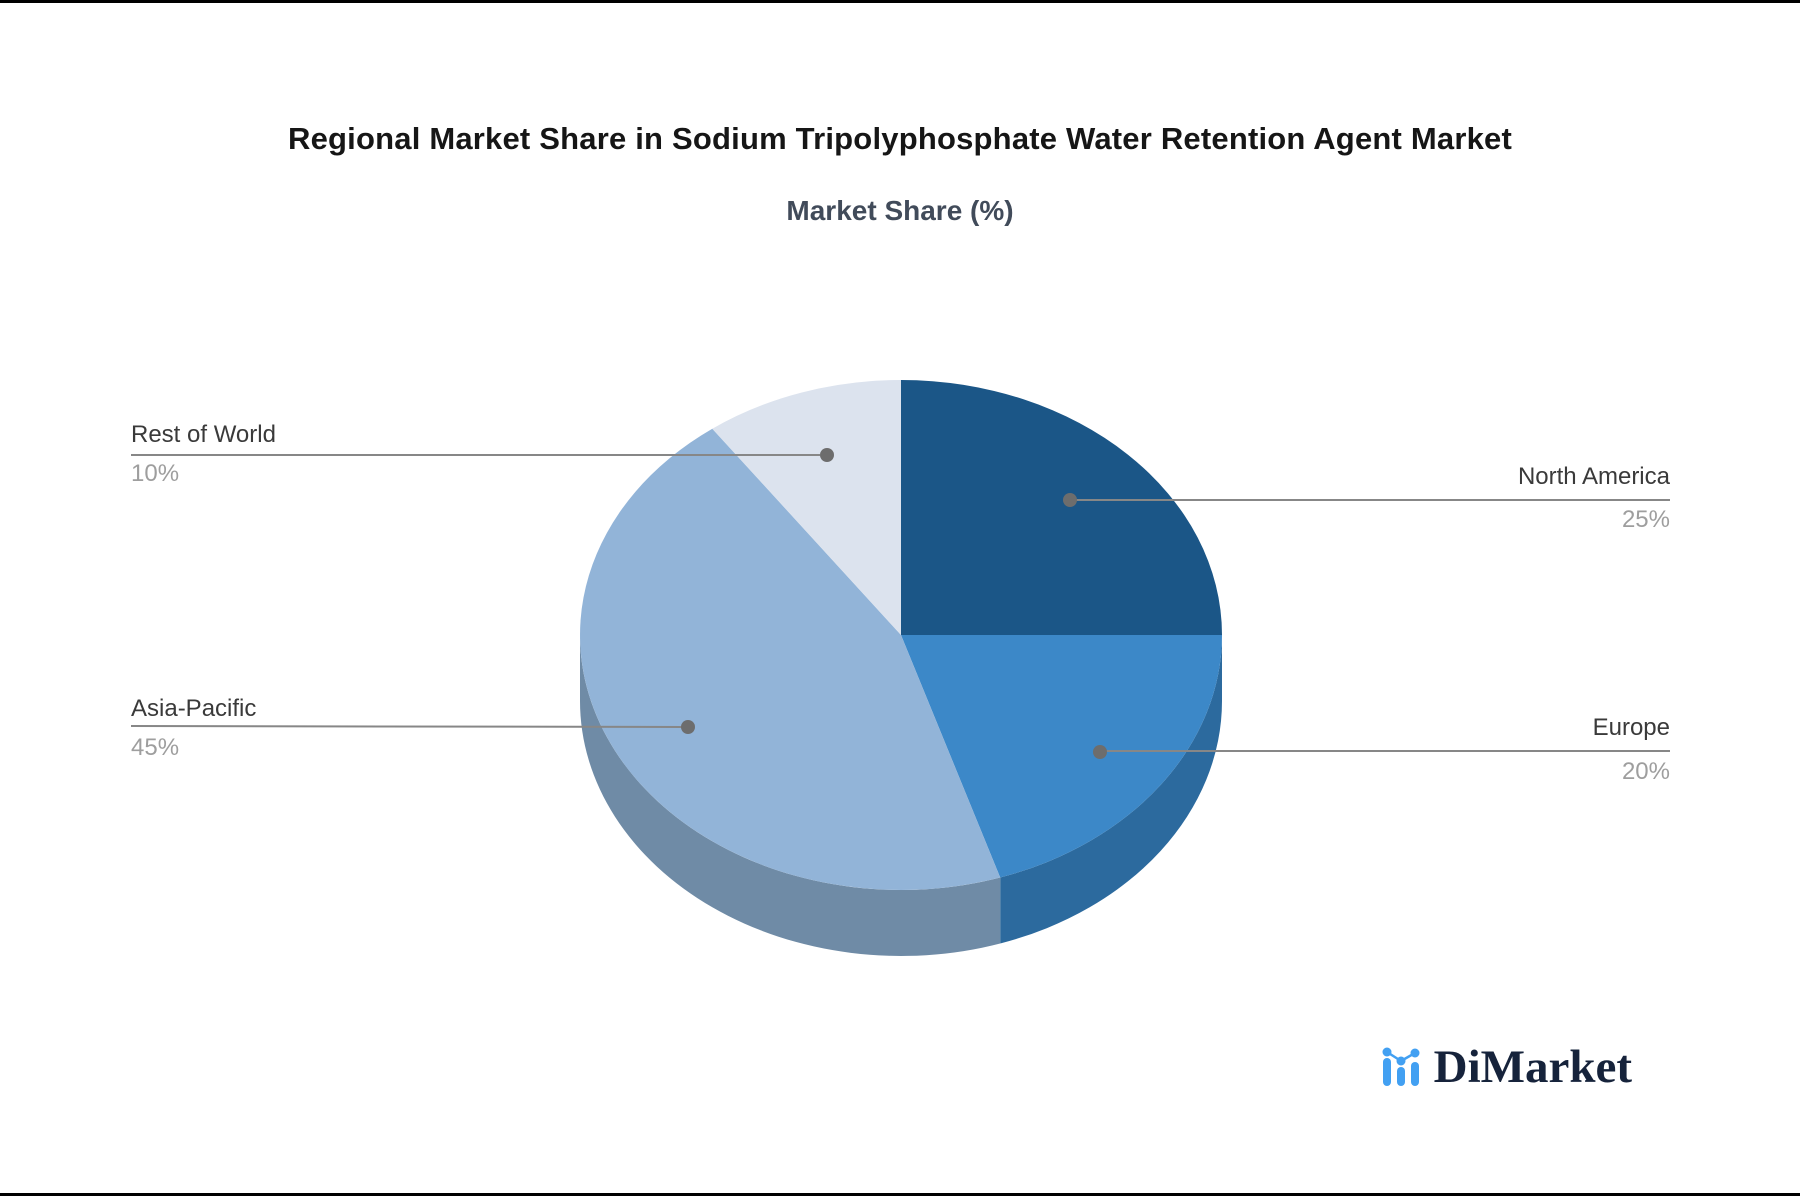 The image size is (1800, 1196). I want to click on leader-dot-rest-of-world, so click(827, 455).